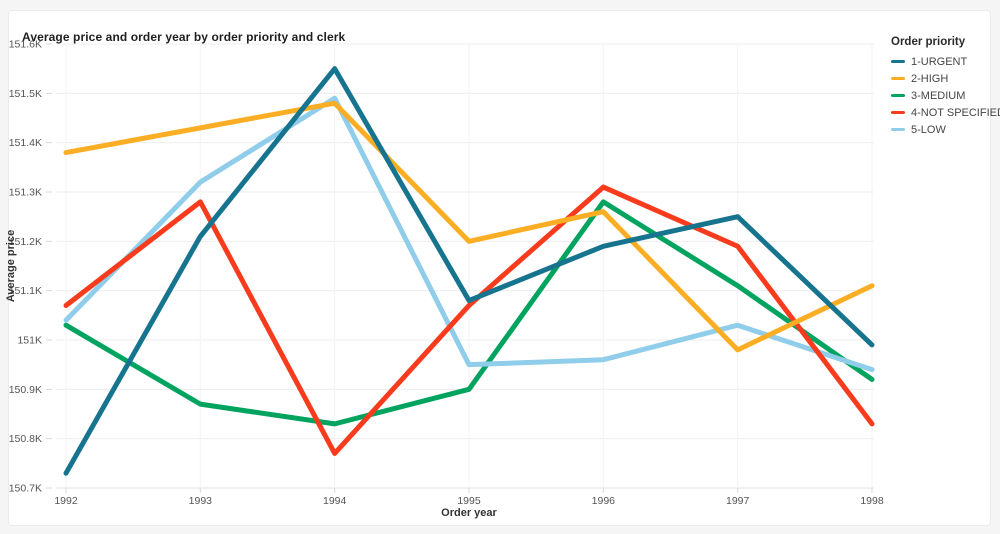 Image resolution: width=1000 pixels, height=534 pixels. What do you see at coordinates (738, 501) in the screenshot?
I see `x-tick-label: 1997` at bounding box center [738, 501].